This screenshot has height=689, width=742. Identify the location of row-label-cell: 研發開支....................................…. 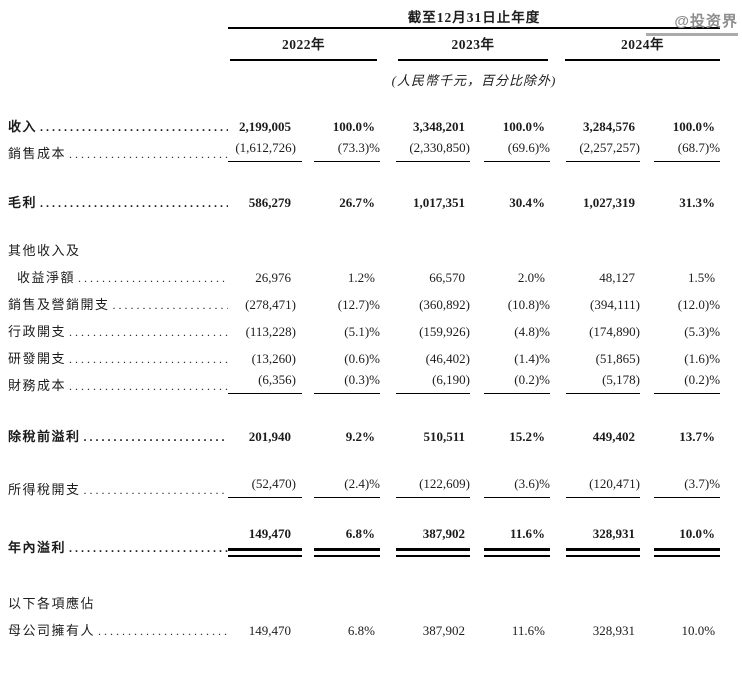
(118, 356).